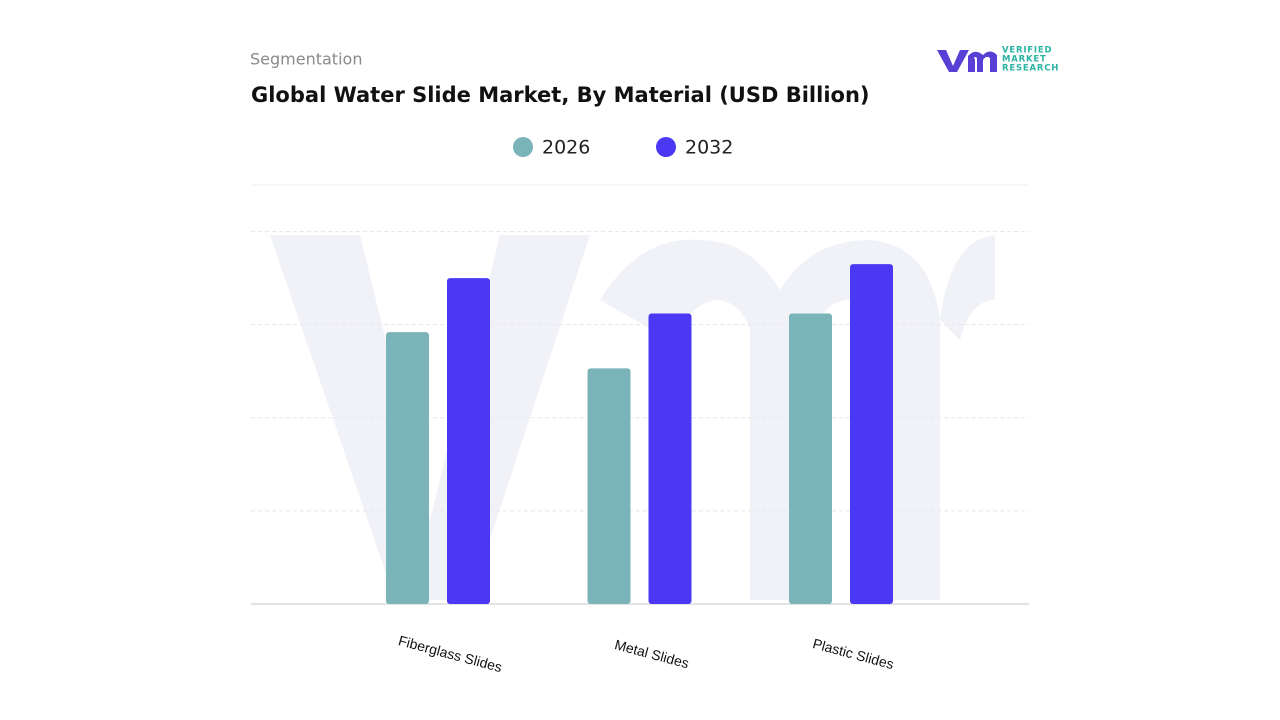 The height and width of the screenshot is (720, 1280). I want to click on logo-text: RESEARCH, so click(1030, 69).